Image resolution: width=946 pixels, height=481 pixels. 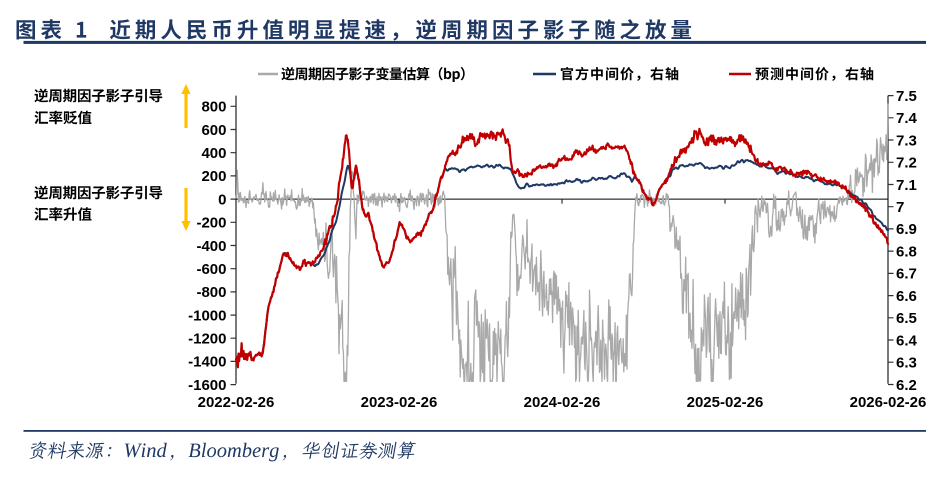 I want to click on svg-text: 6.9, so click(x=906, y=229).